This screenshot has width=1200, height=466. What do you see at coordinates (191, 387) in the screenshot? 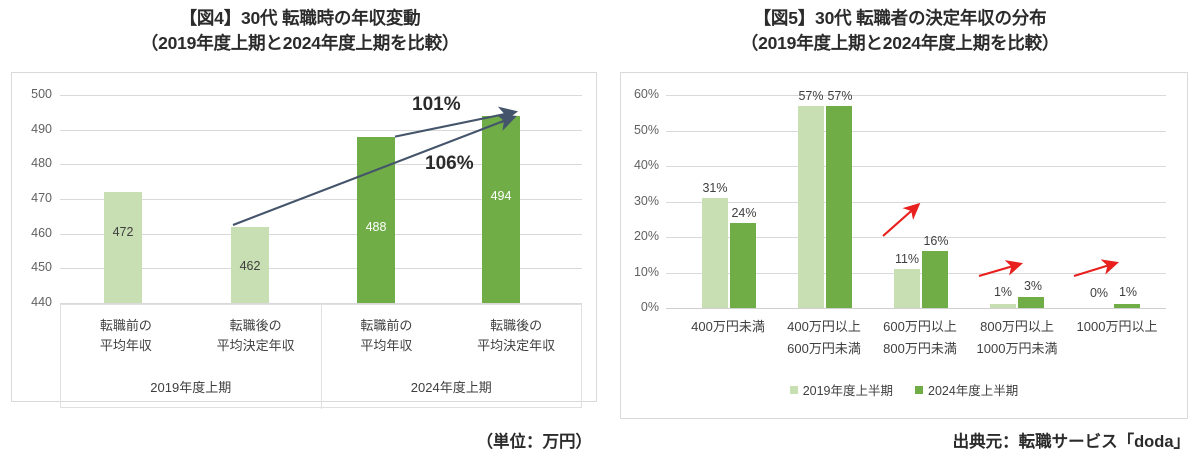
I see `group-cell-2019: 2019年度上期` at bounding box center [191, 387].